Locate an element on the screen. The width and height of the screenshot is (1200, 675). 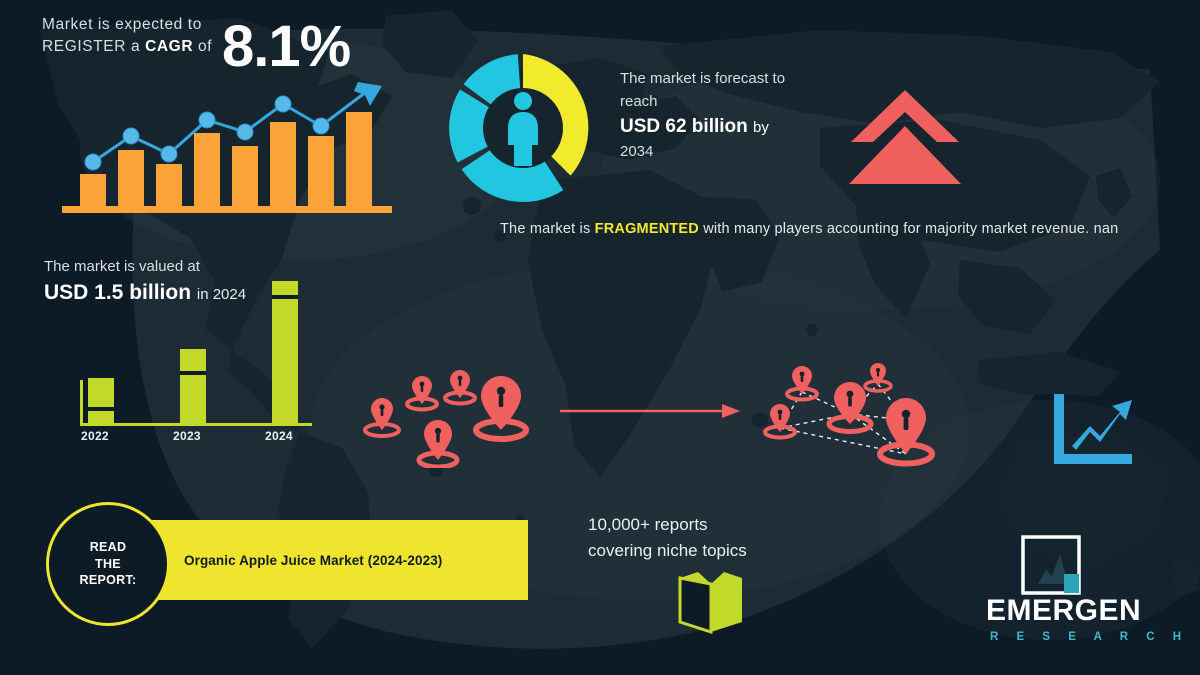
bar-2024 is located at coordinates (285, 352).